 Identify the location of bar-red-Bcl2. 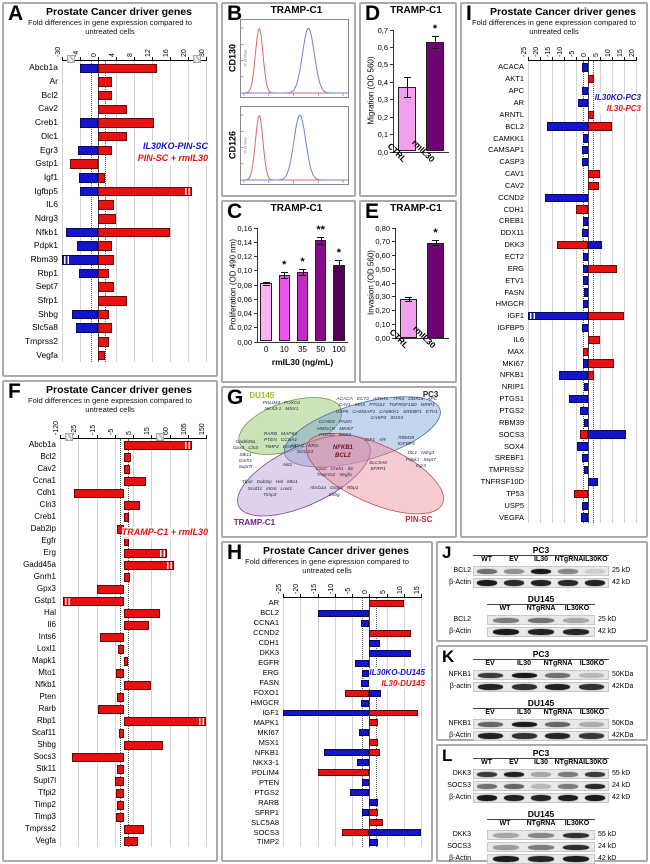
(105, 95).